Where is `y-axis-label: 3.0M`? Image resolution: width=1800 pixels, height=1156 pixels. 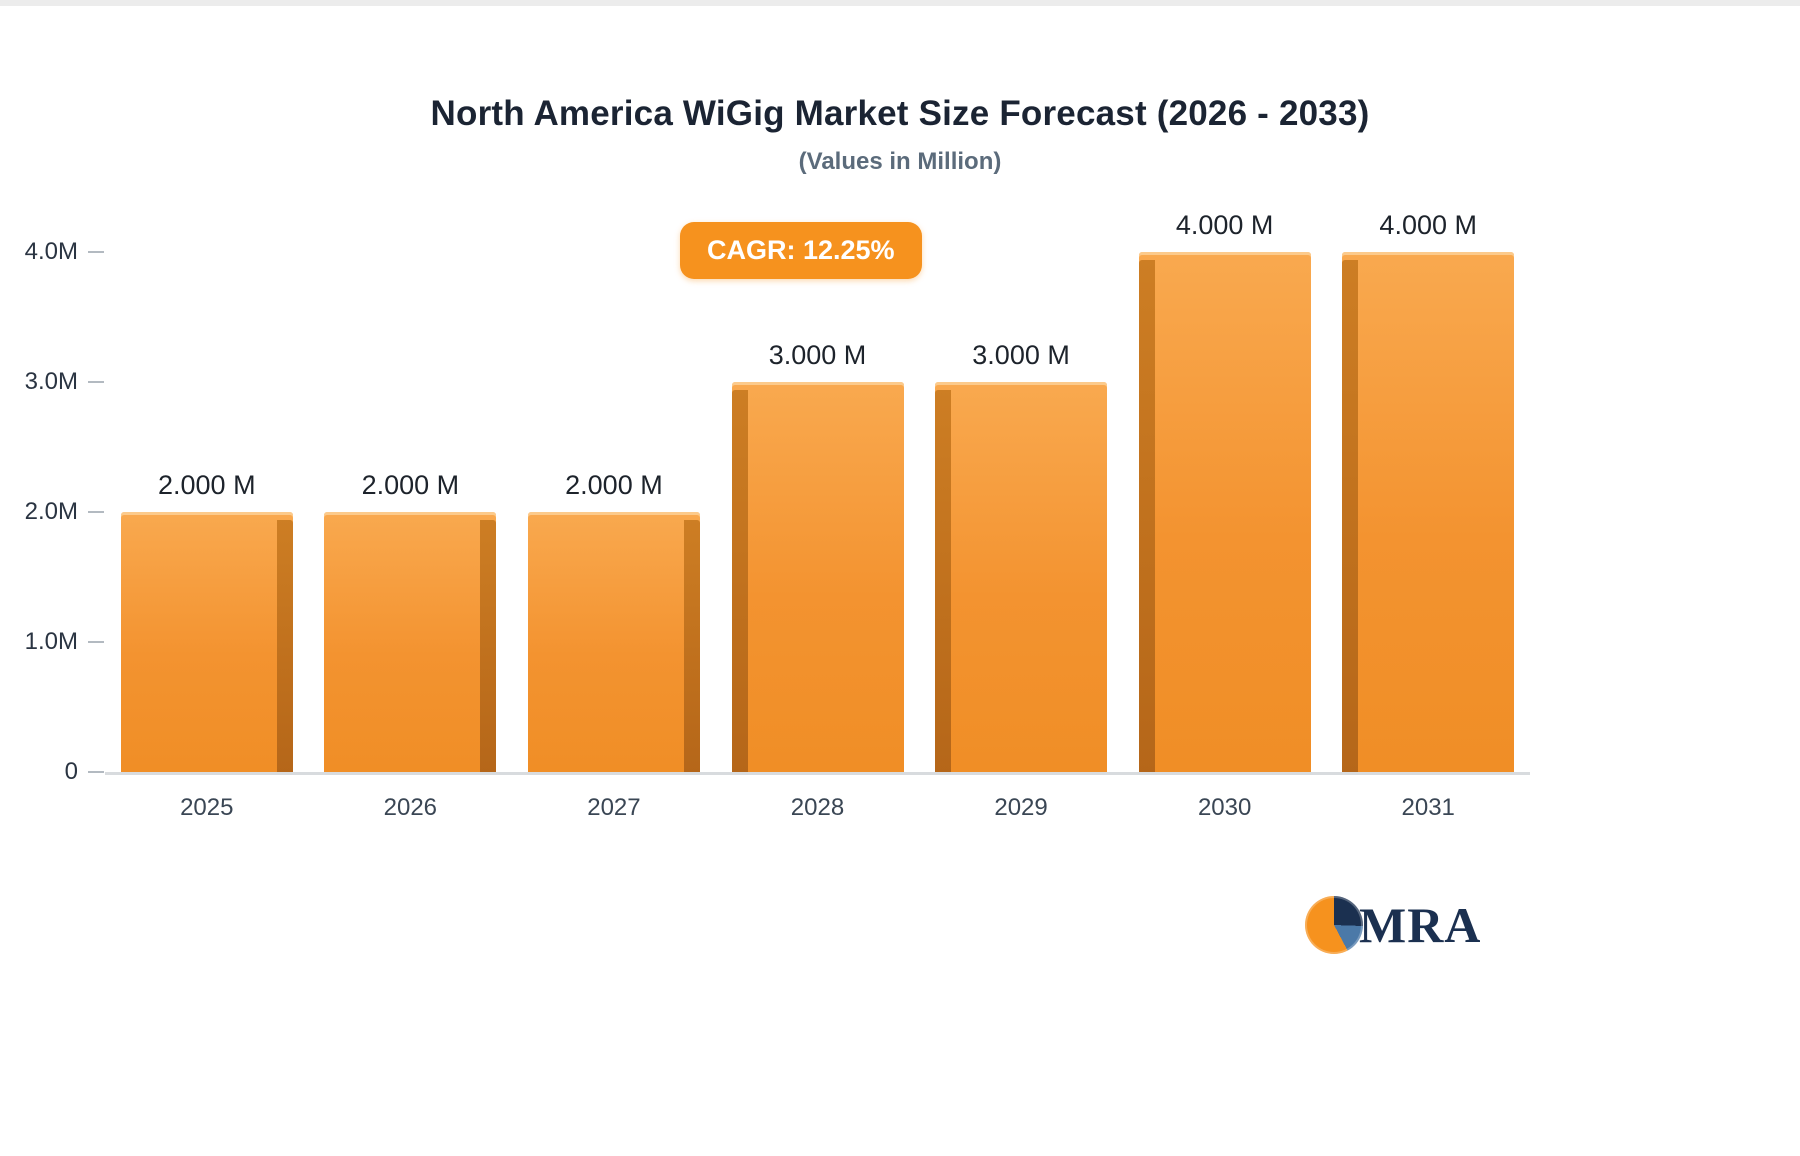 y-axis-label: 3.0M is located at coordinates (51, 381).